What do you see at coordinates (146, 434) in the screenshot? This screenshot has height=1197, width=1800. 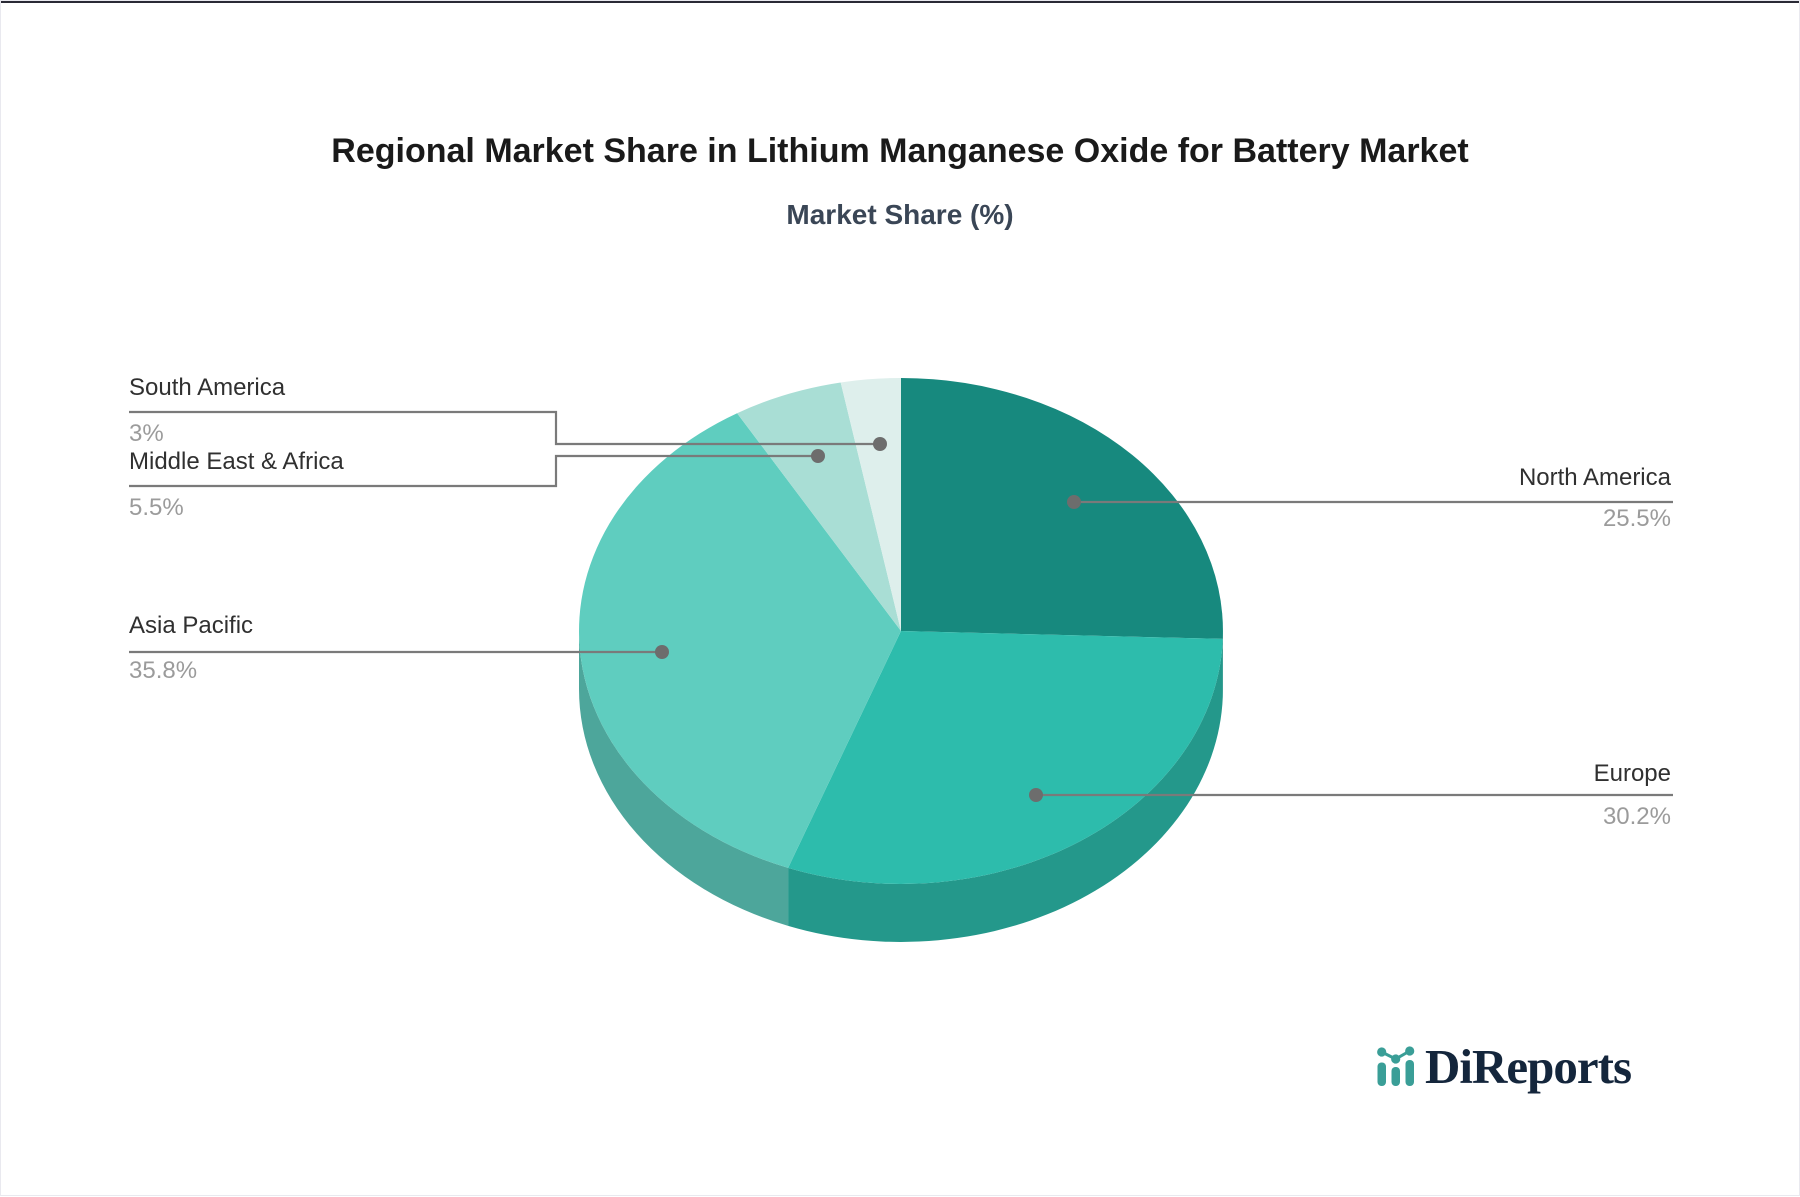 I see `value-south-america: 3%` at bounding box center [146, 434].